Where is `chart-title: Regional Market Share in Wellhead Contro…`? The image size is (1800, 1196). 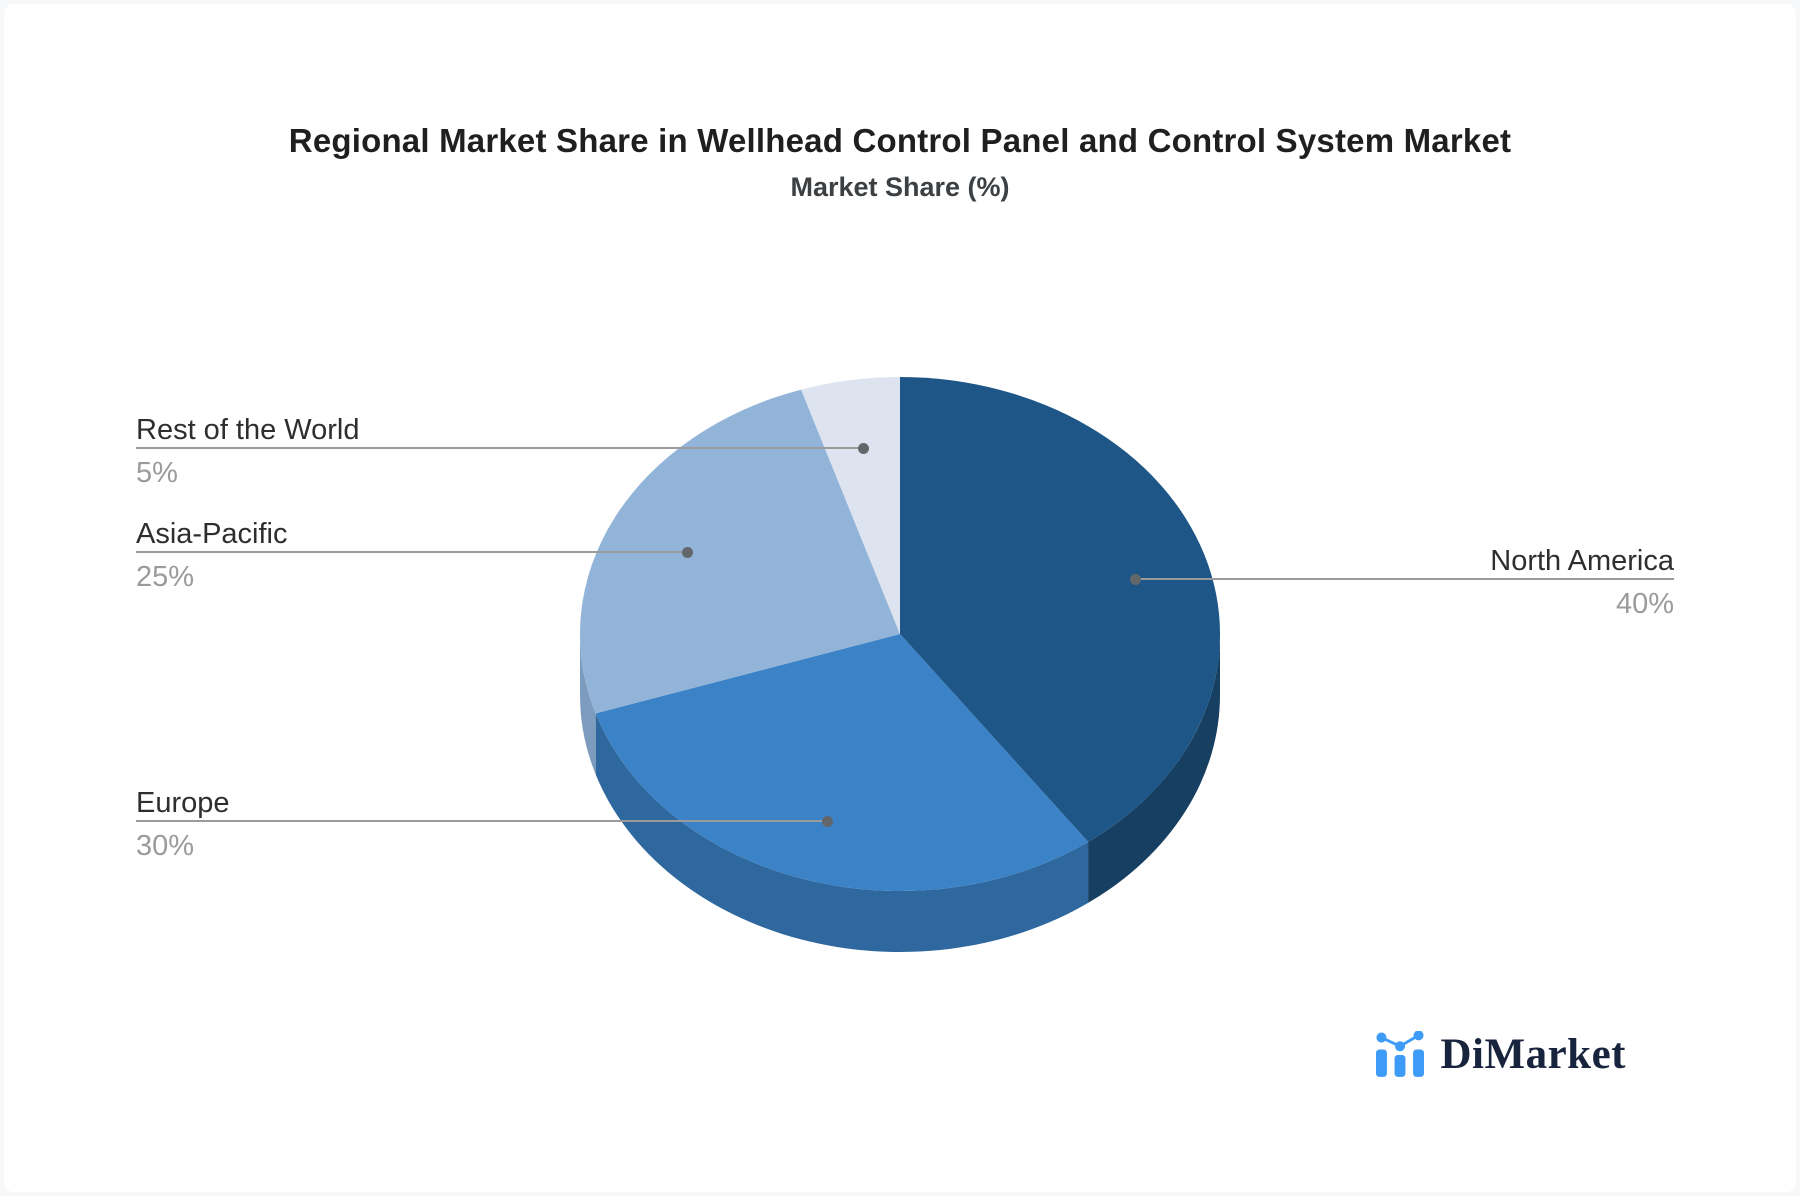 chart-title: Regional Market Share in Wellhead Contro… is located at coordinates (900, 140).